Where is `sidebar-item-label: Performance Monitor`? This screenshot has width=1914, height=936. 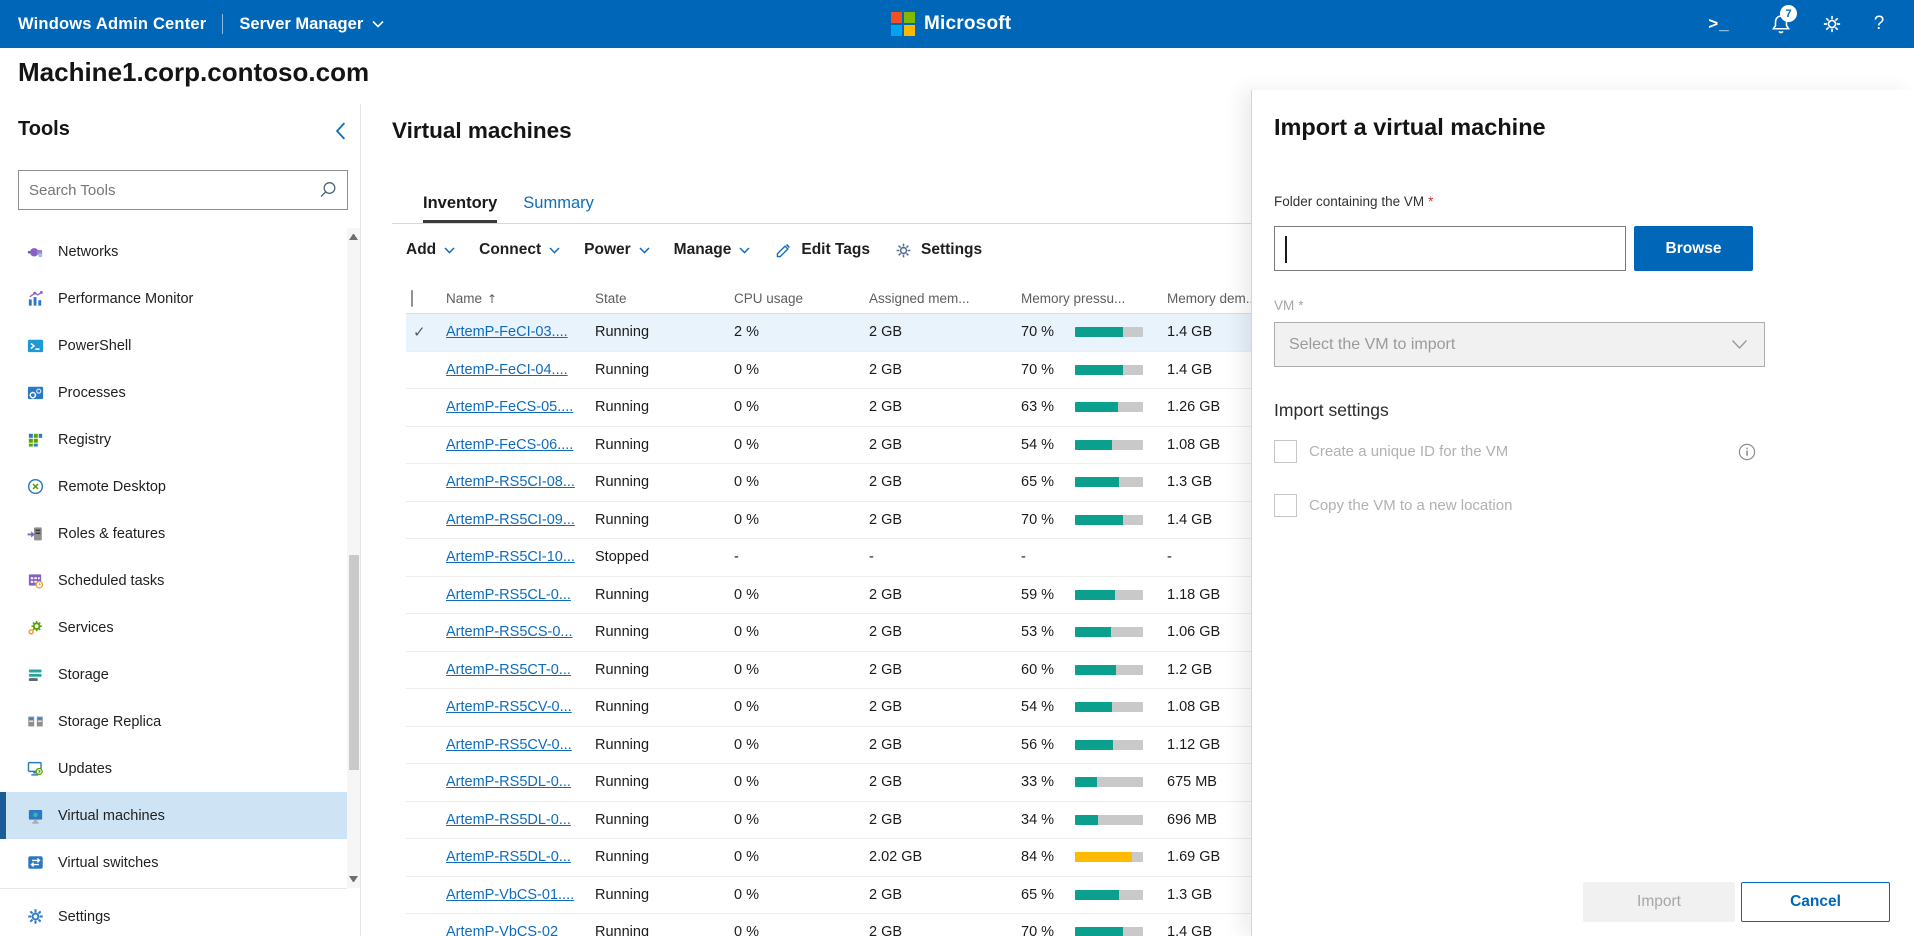 sidebar-item-label: Performance Monitor is located at coordinates (126, 298).